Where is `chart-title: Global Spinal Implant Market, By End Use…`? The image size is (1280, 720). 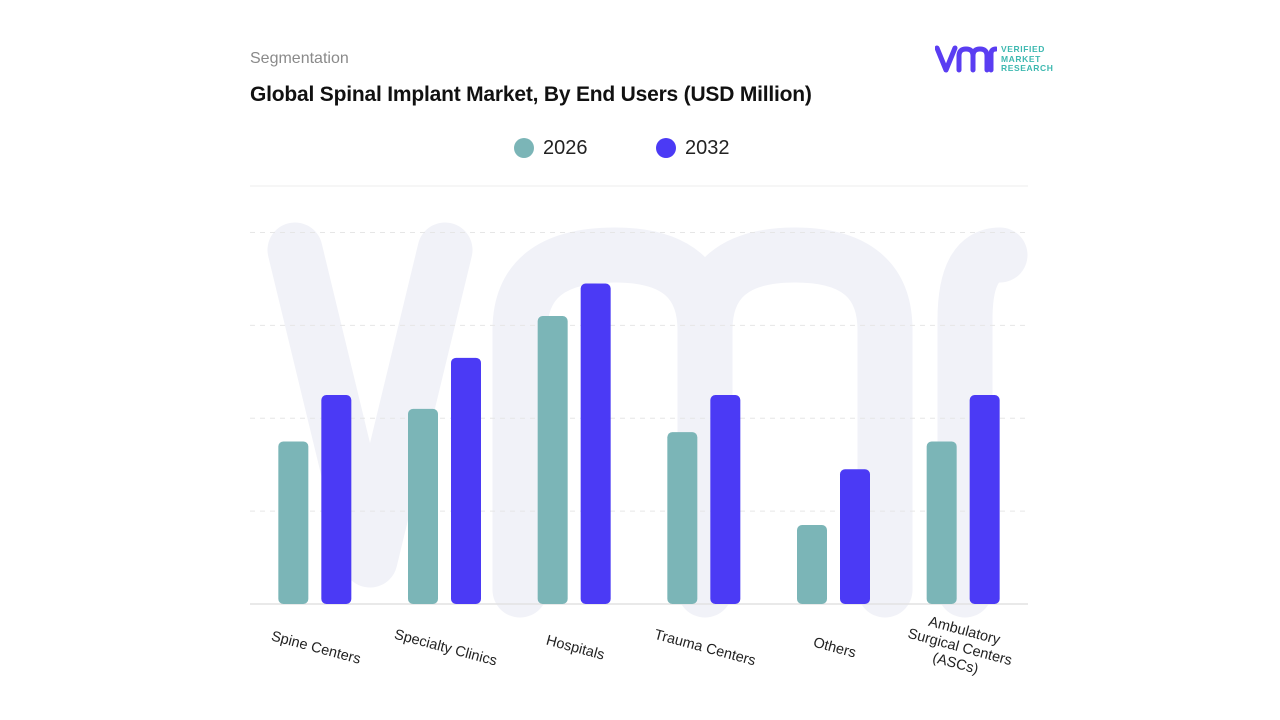
chart-title: Global Spinal Implant Market, By End Use… is located at coordinates (531, 94).